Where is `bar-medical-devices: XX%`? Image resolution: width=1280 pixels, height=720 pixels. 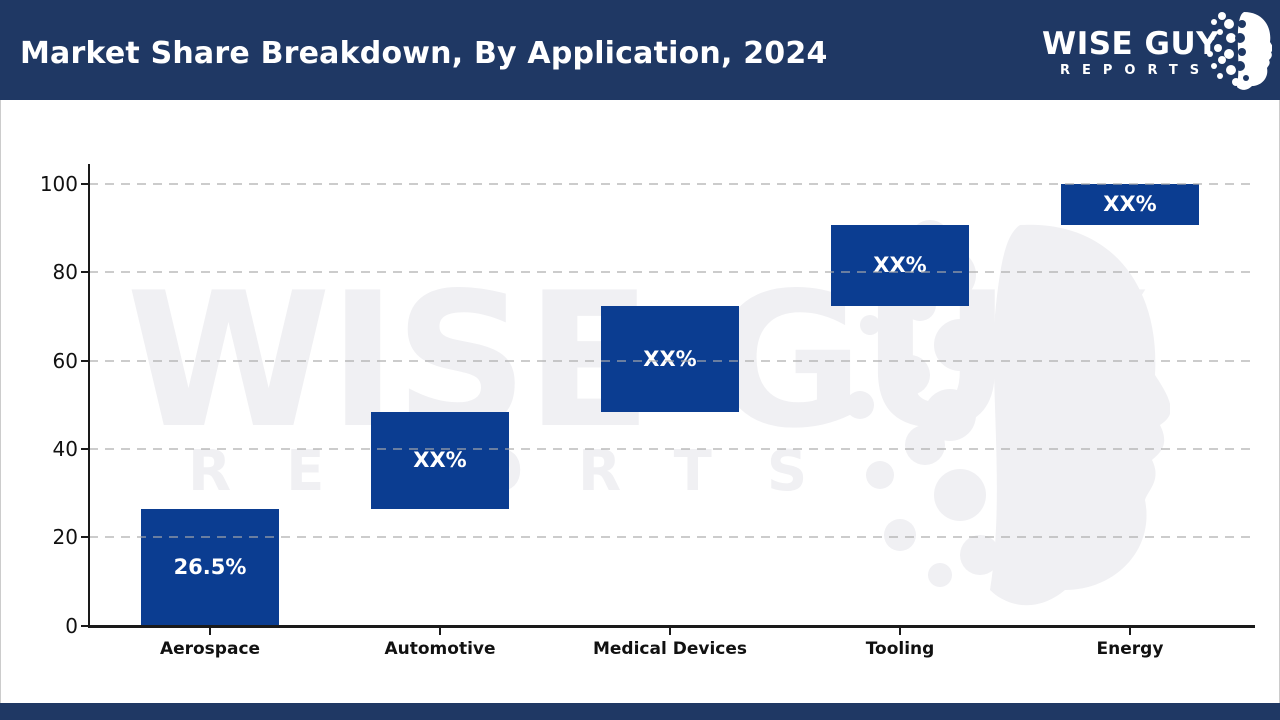 bar-medical-devices: XX% is located at coordinates (670, 358).